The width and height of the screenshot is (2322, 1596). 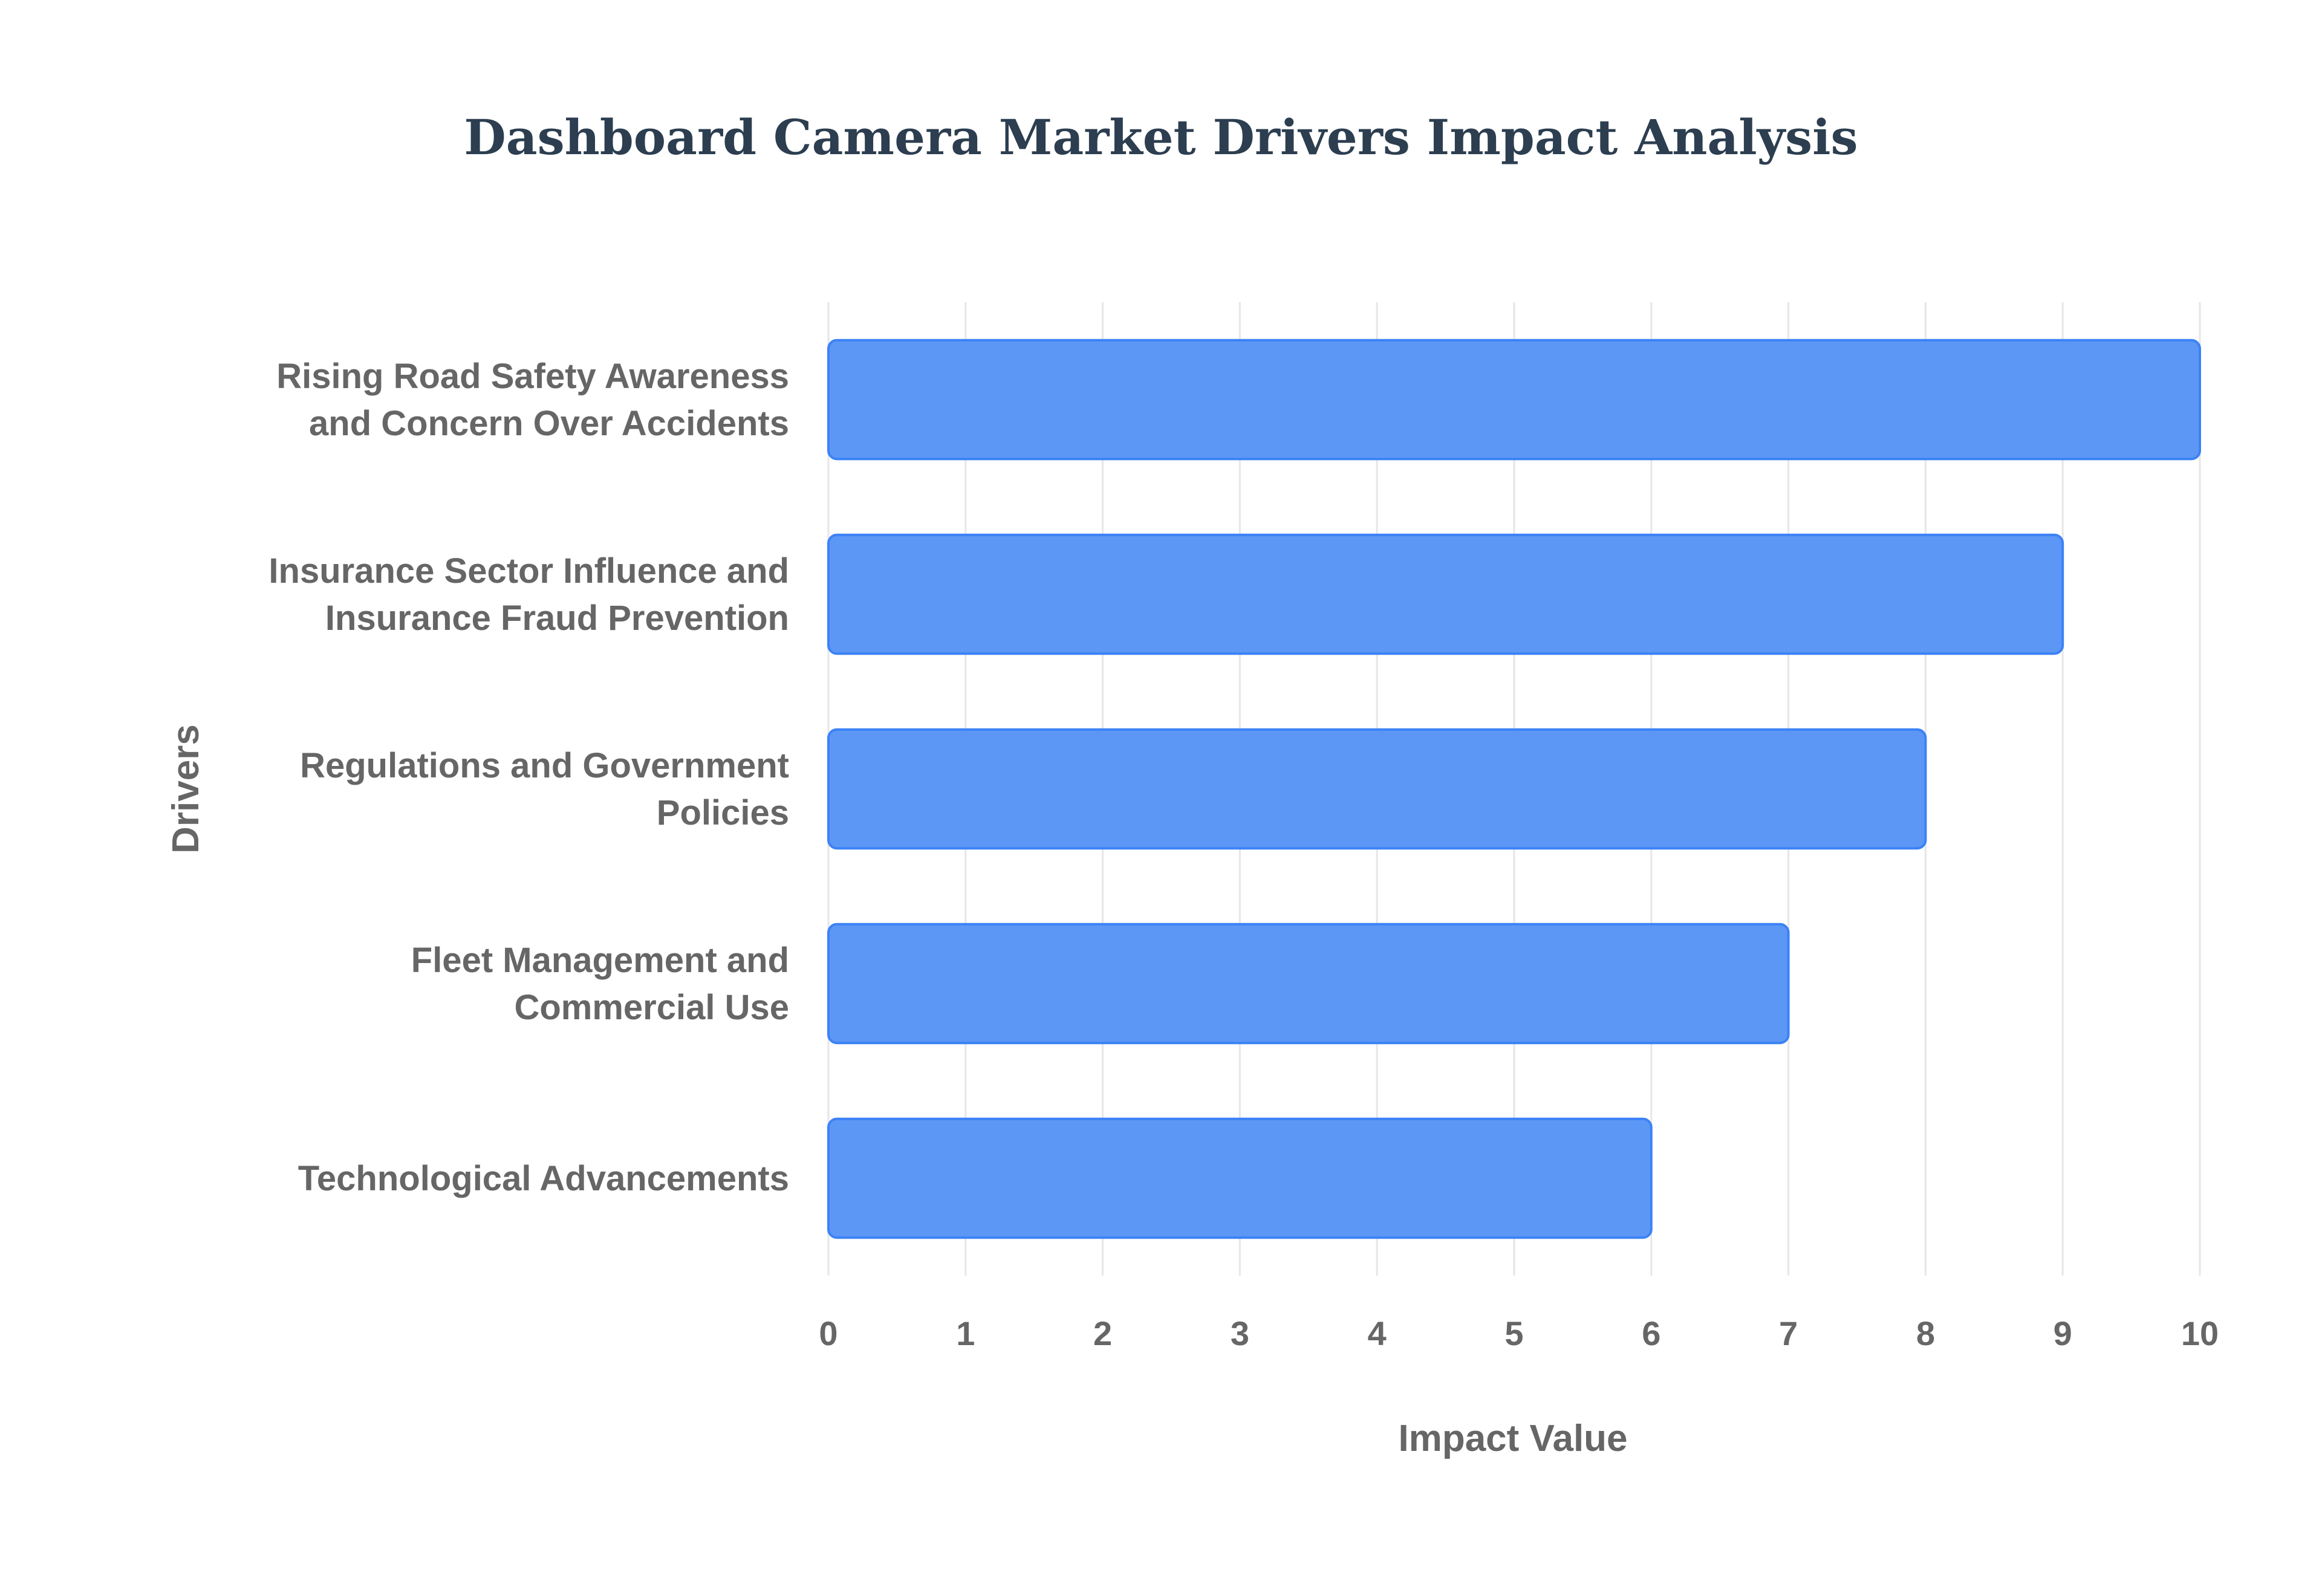 What do you see at coordinates (1377, 1333) in the screenshot?
I see `x-tick-label: 4` at bounding box center [1377, 1333].